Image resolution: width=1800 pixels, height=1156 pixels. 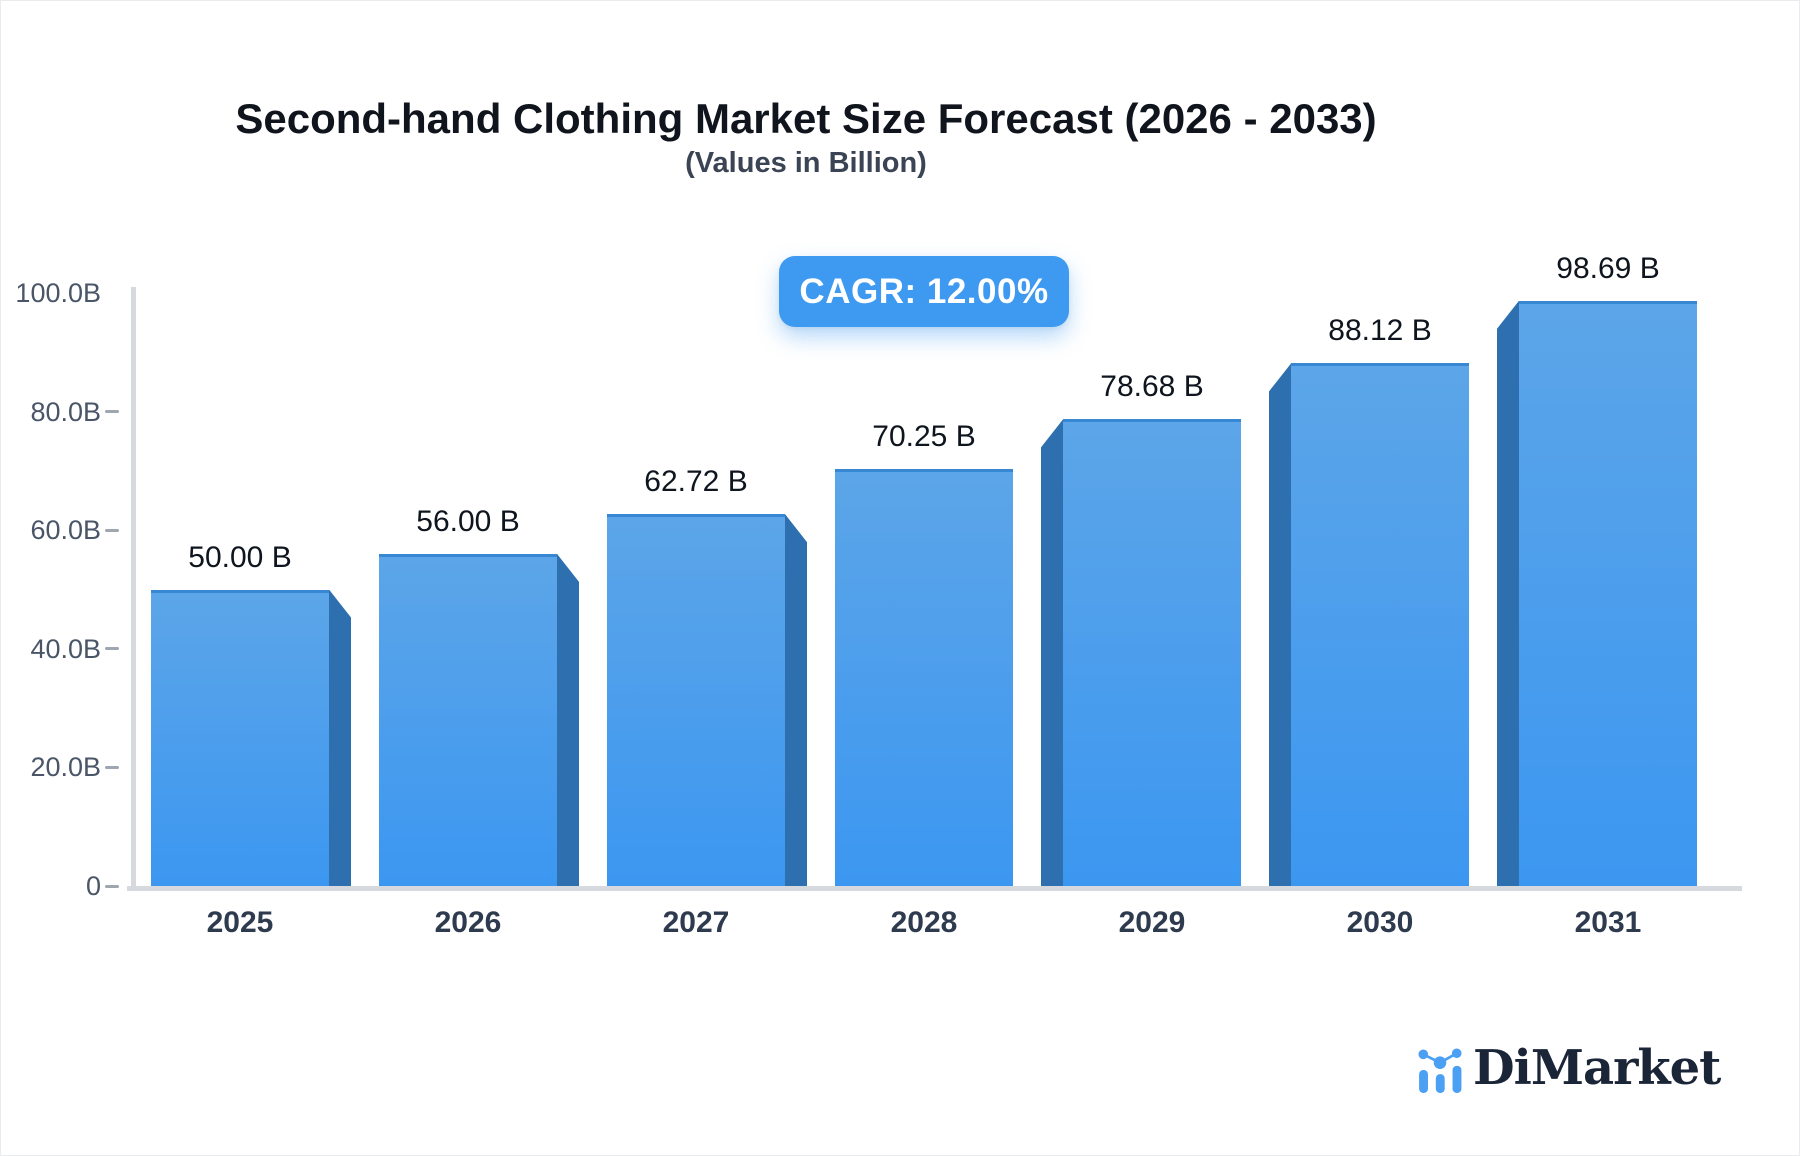 I want to click on y-tick-label: 40.0B, so click(x=65, y=648).